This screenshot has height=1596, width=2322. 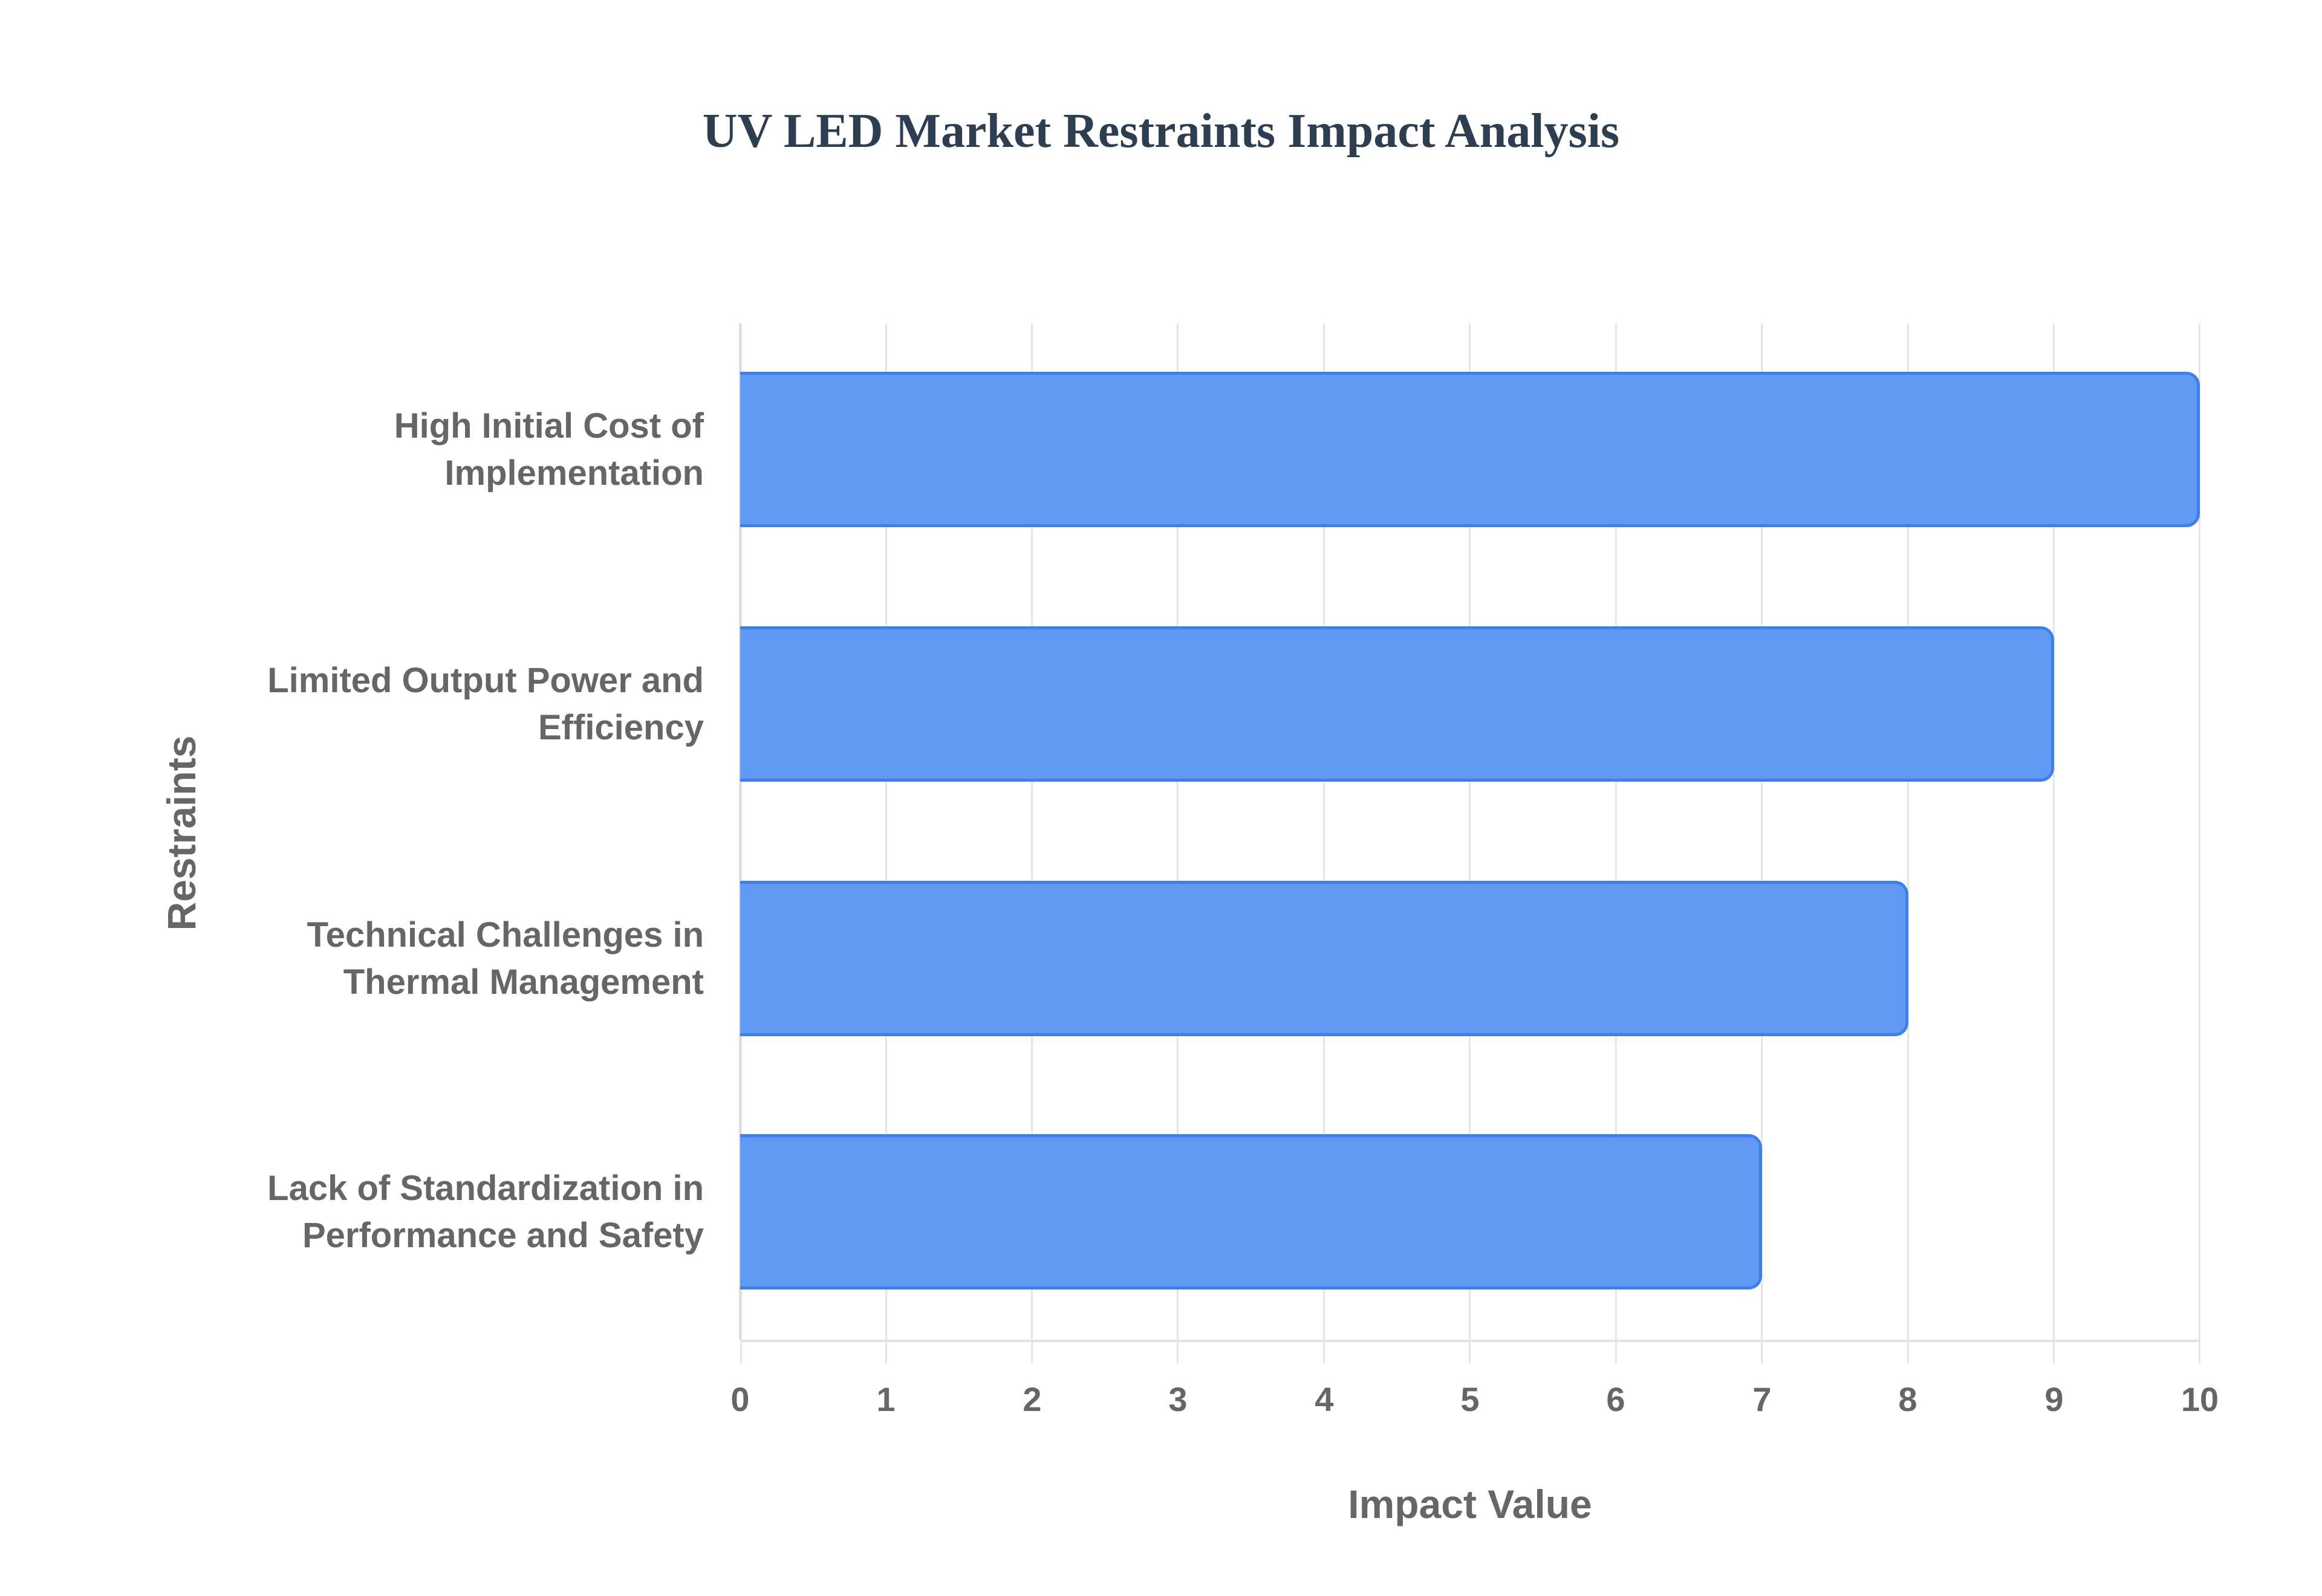 What do you see at coordinates (1470, 1504) in the screenshot?
I see `x-axis-title: Impact Value` at bounding box center [1470, 1504].